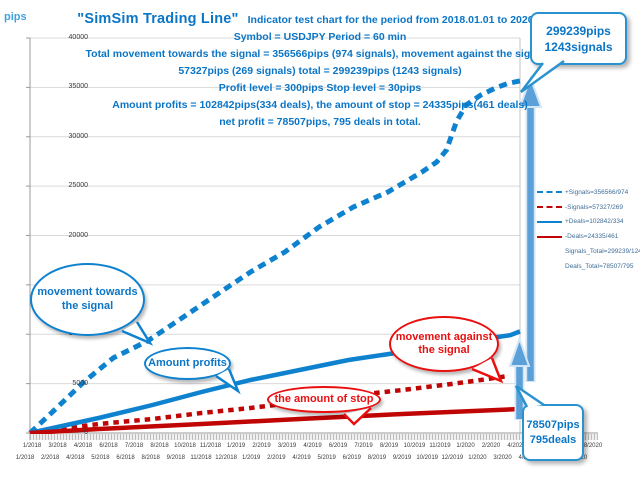 Image resolution: width=640 pixels, height=480 pixels. I want to click on callout-movement-towards-signal: movement towards the signal, so click(87, 299).